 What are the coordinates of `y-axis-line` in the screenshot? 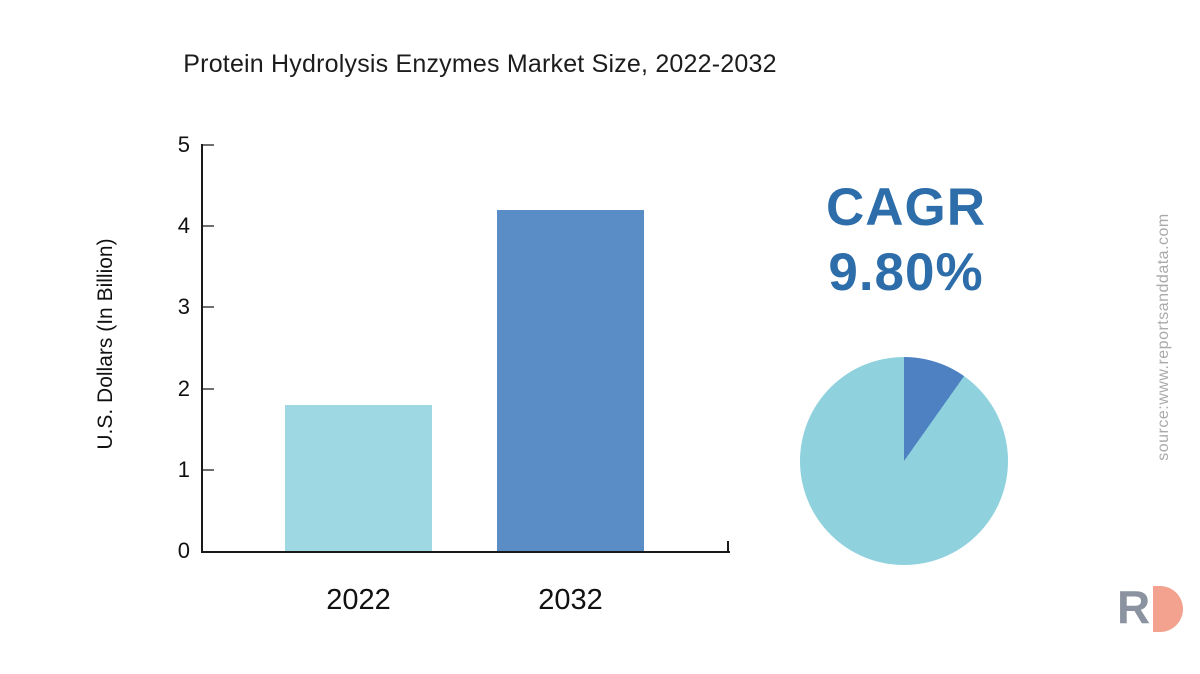 It's located at (202, 348).